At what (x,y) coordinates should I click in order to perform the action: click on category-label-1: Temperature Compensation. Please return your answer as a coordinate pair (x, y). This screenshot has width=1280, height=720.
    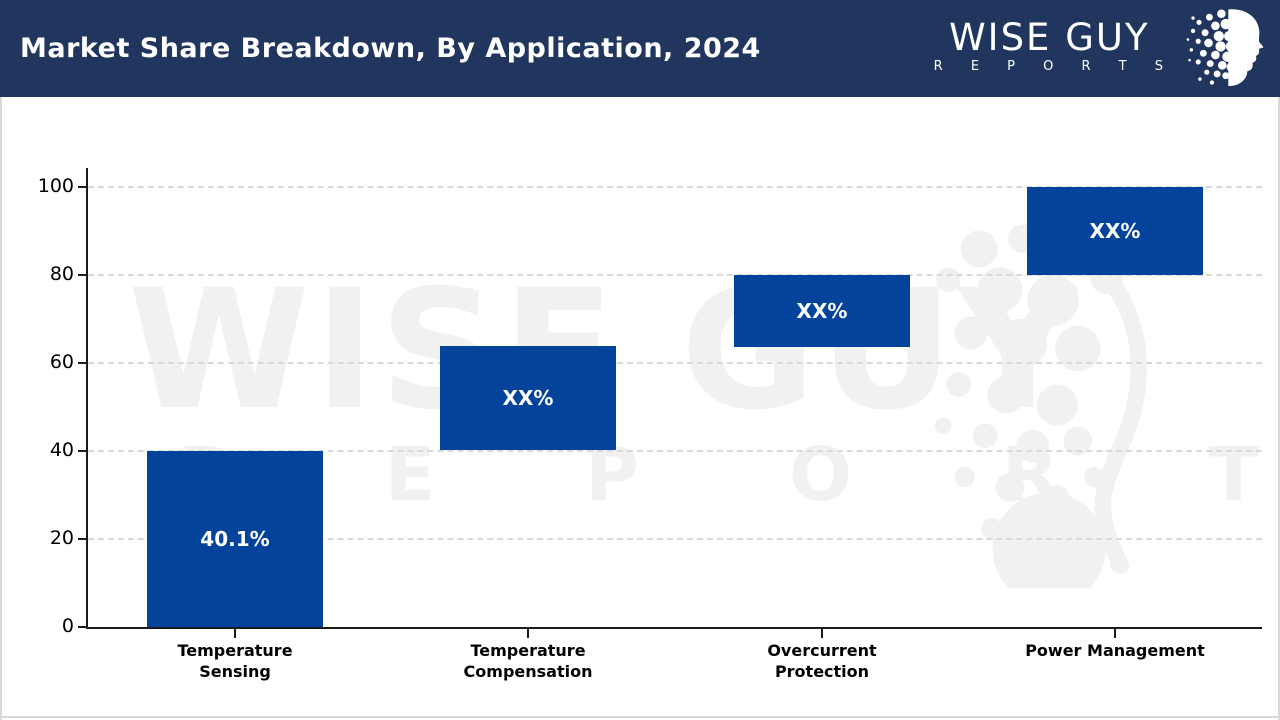
    Looking at the image, I should click on (528, 661).